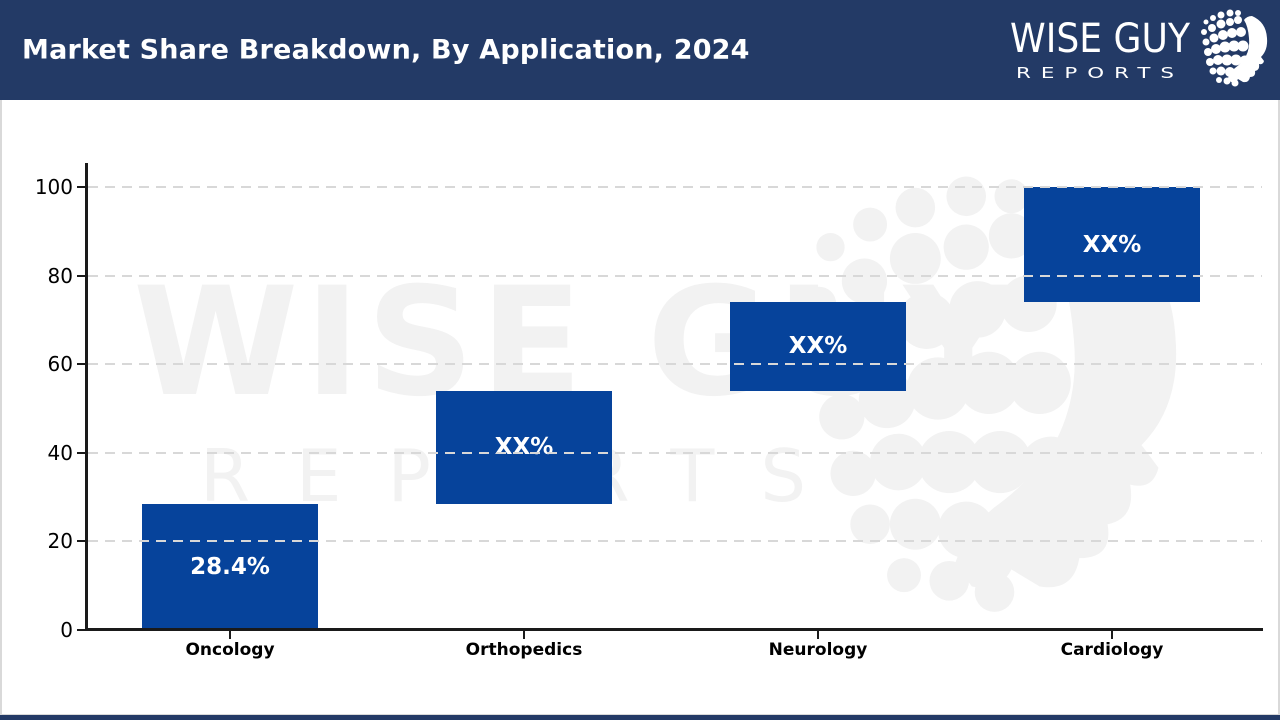 Image resolution: width=1280 pixels, height=720 pixels. Describe the element at coordinates (1100, 73) in the screenshot. I see `logo-reports-text: REPORTS` at that location.